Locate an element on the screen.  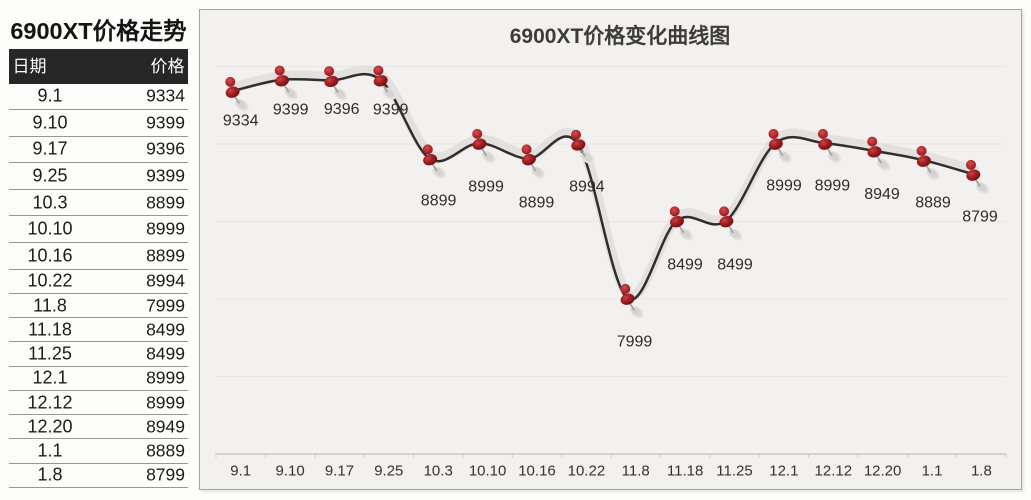
svg-text: 1.8 is located at coordinates (981, 471).